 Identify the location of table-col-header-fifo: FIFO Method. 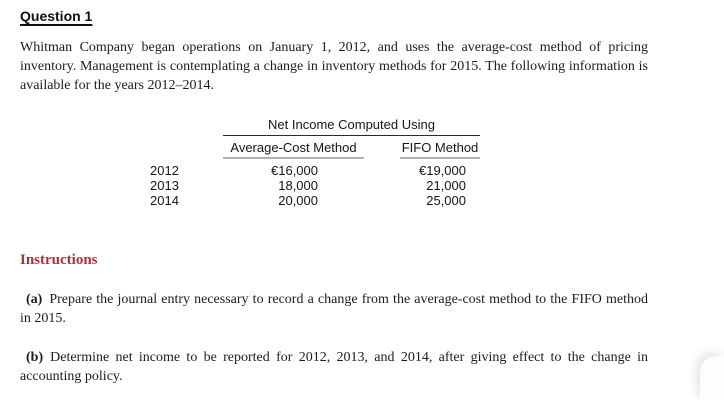
(440, 149).